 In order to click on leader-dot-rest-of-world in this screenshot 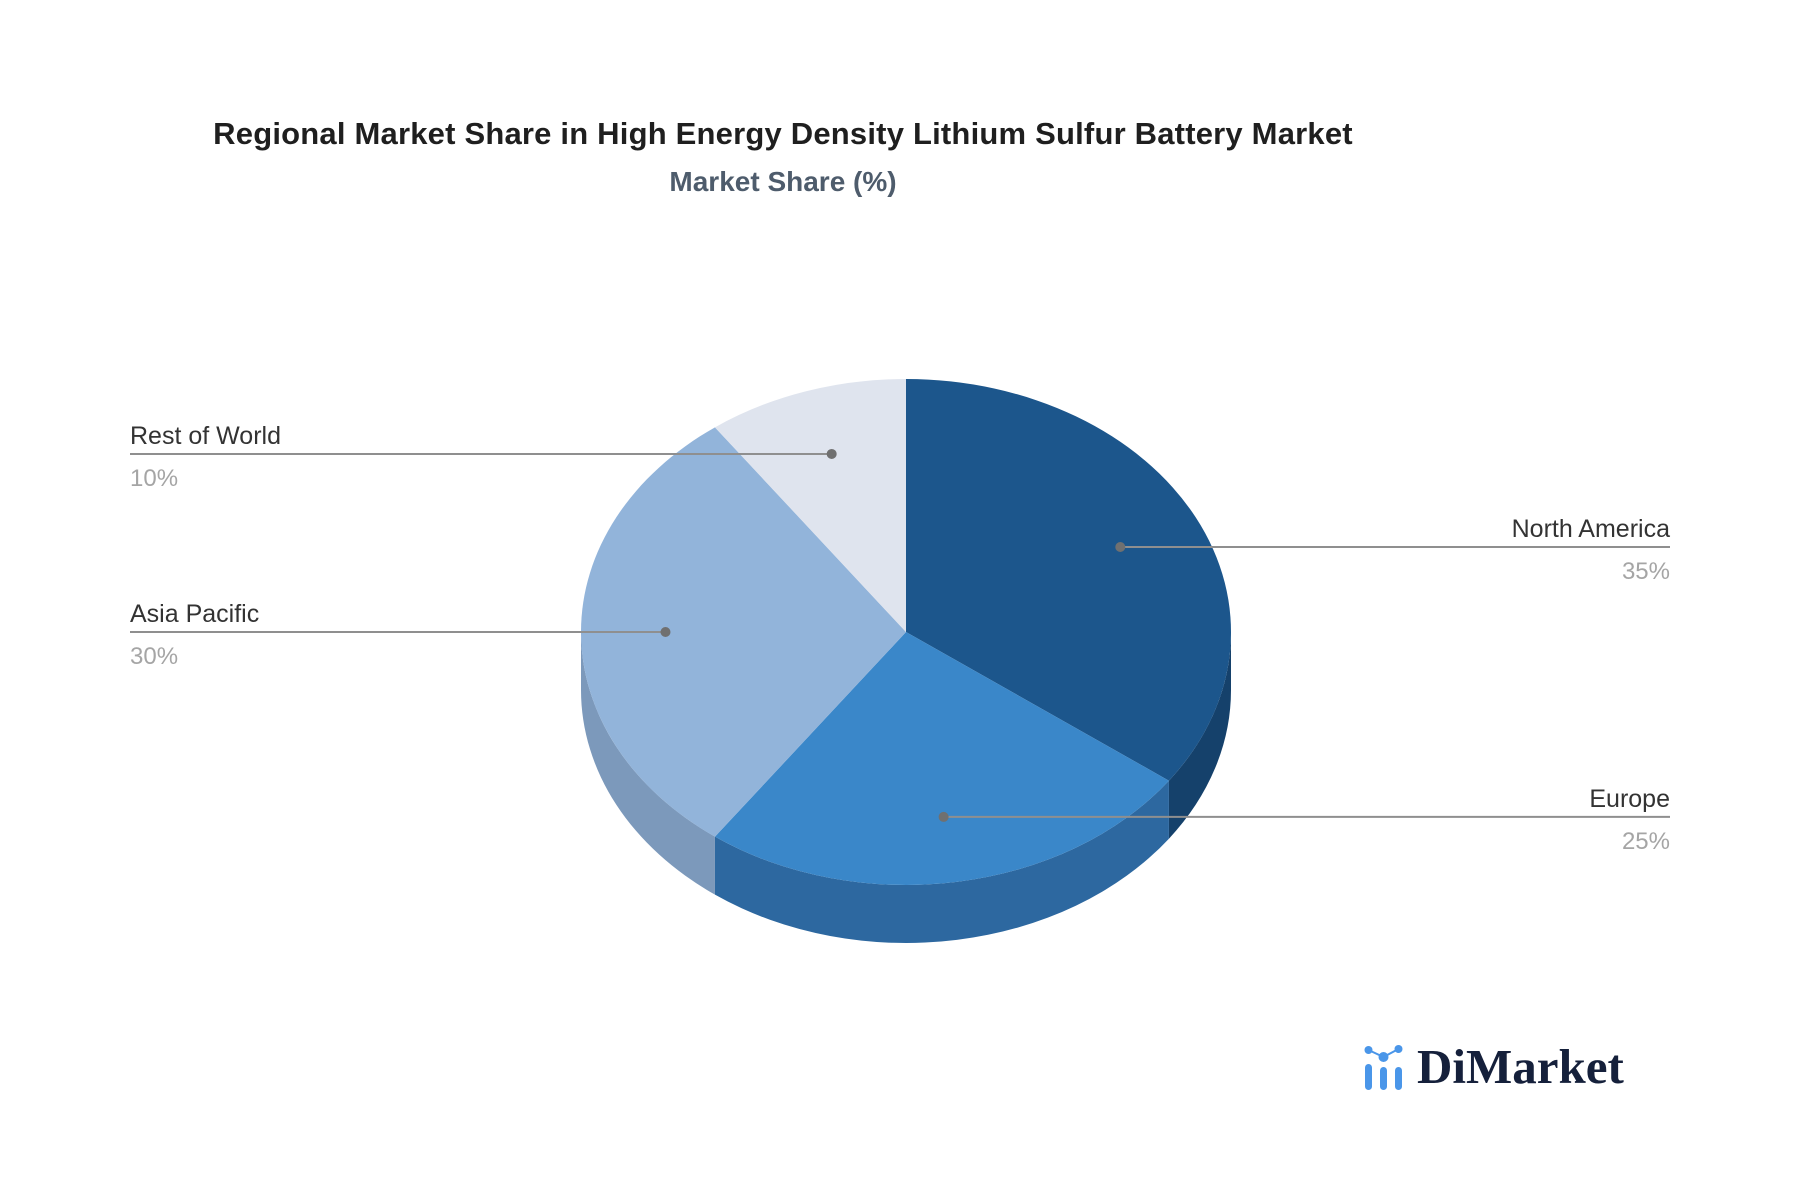, I will do `click(831, 453)`.